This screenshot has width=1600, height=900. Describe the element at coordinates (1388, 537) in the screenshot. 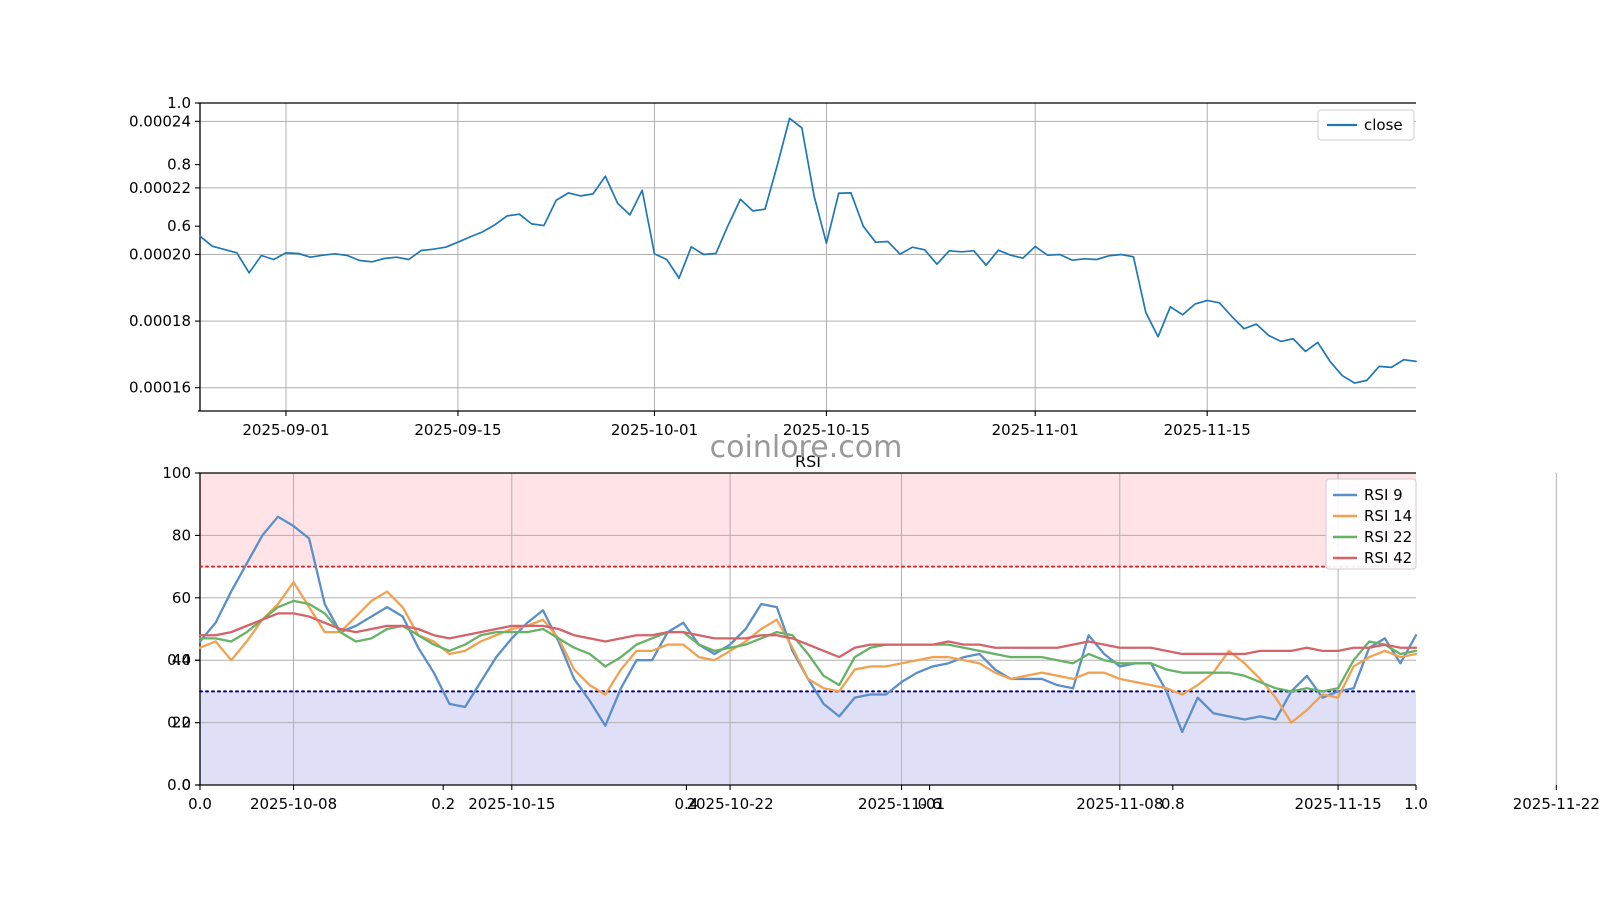

I see `rsi-legend-label-rsi-22: RSI 22` at that location.